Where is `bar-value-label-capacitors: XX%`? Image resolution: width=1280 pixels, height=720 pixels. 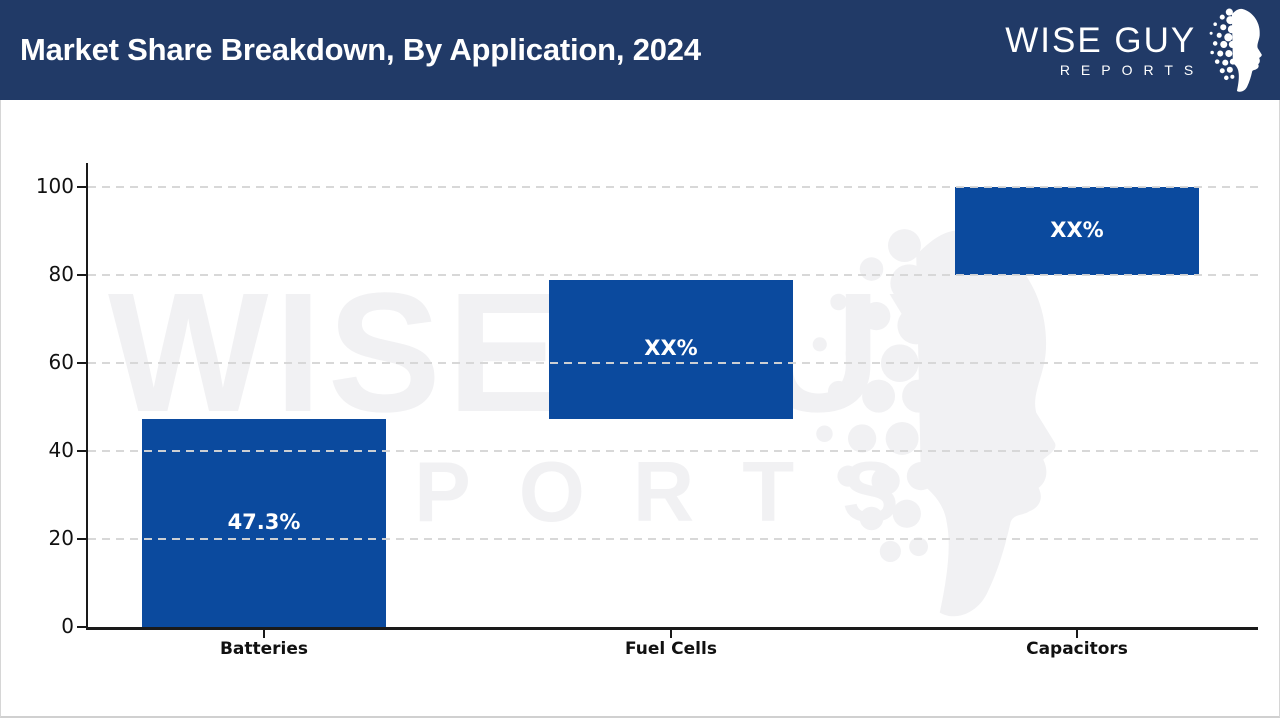 bar-value-label-capacitors: XX% is located at coordinates (1077, 230).